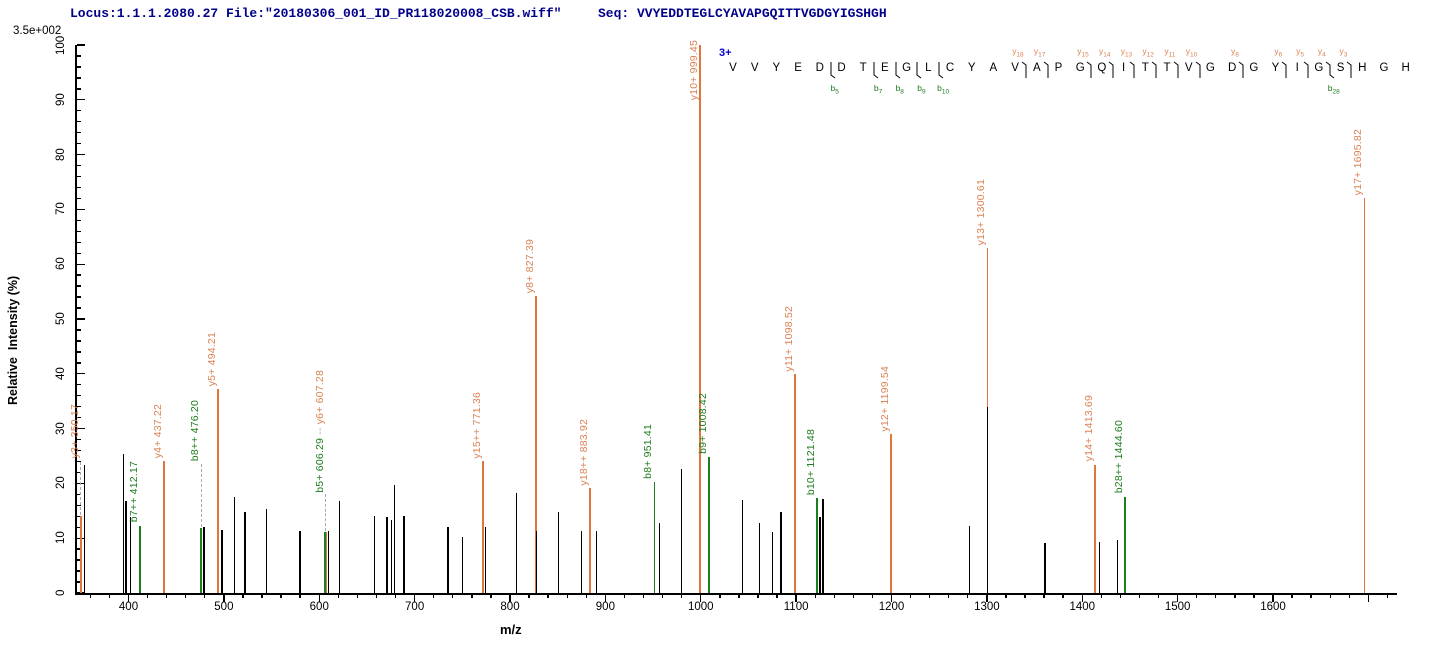  Describe the element at coordinates (511, 629) in the screenshot. I see `x-axis-title: m/z` at that location.